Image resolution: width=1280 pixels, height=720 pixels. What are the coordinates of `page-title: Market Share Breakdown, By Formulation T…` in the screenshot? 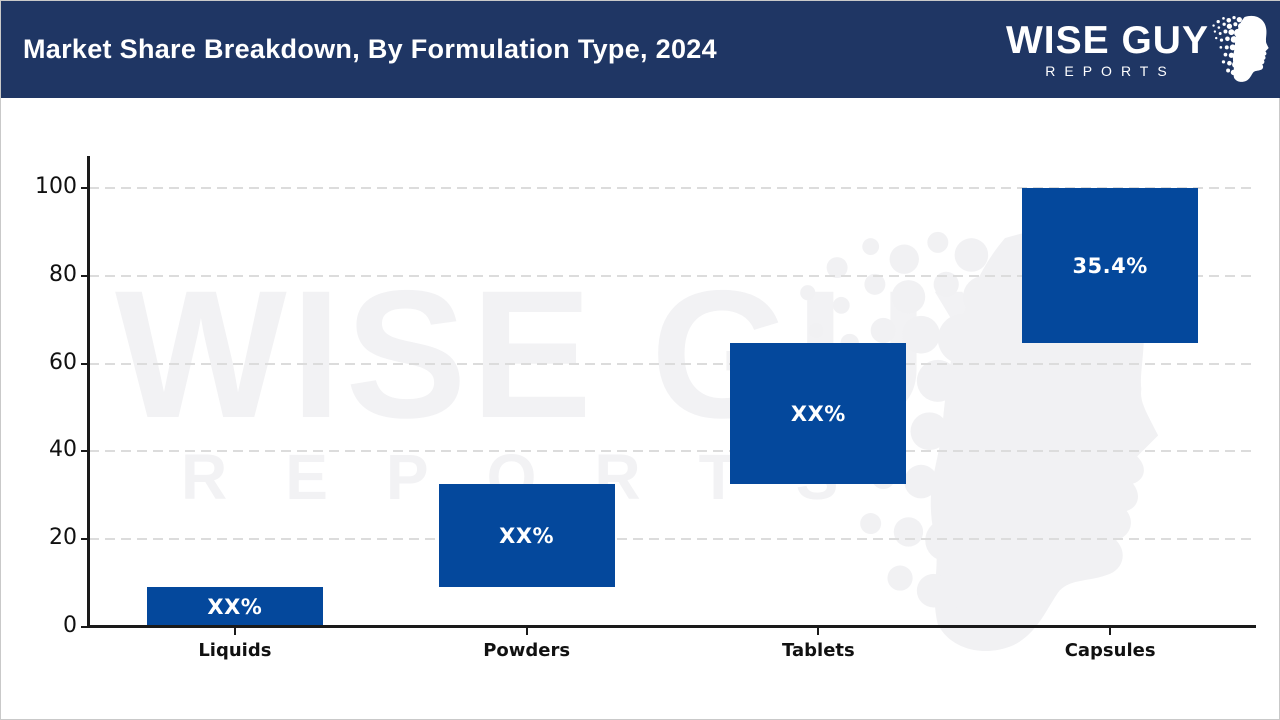 It's located at (370, 49).